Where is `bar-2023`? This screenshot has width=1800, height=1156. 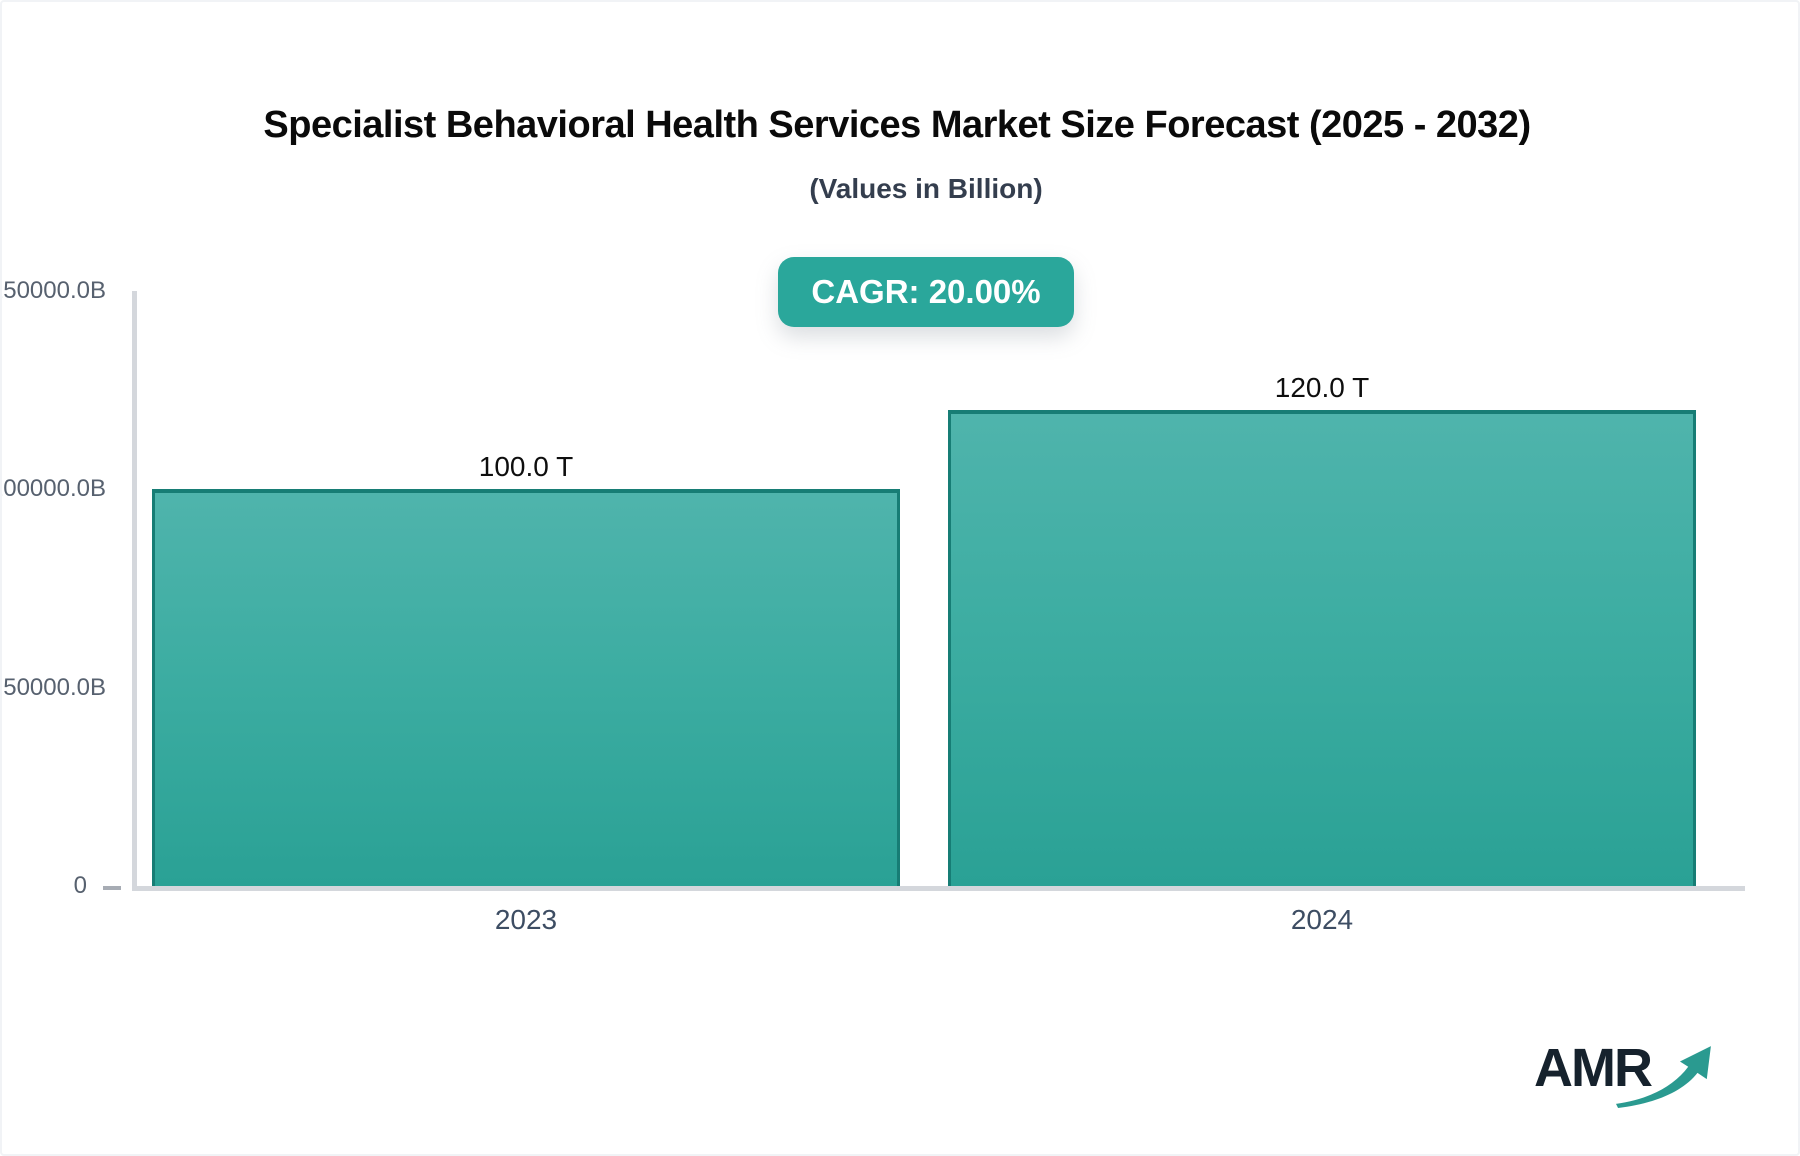
bar-2023 is located at coordinates (526, 687).